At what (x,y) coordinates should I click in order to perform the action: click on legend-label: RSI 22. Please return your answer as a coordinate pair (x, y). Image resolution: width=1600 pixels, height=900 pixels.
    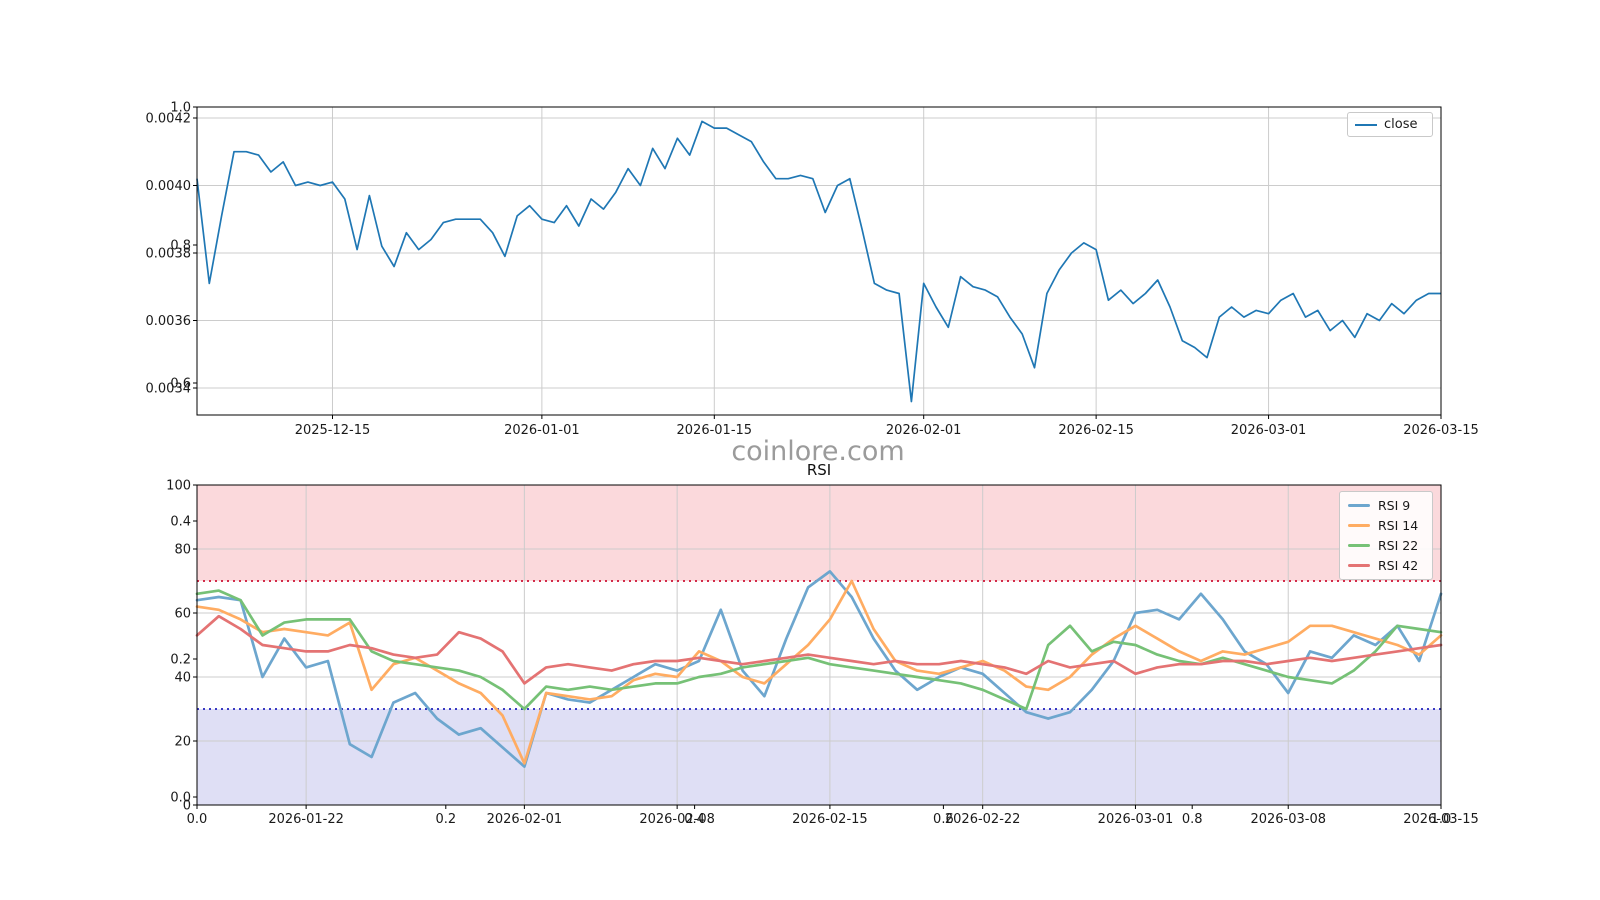
    Looking at the image, I should click on (1398, 545).